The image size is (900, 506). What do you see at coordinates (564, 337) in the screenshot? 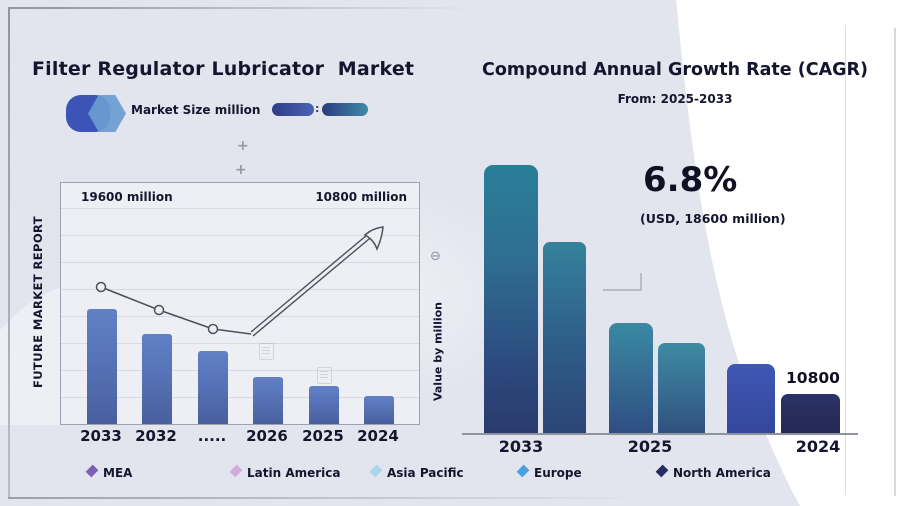
I see `cagr-bar-2033-secondary` at bounding box center [564, 337].